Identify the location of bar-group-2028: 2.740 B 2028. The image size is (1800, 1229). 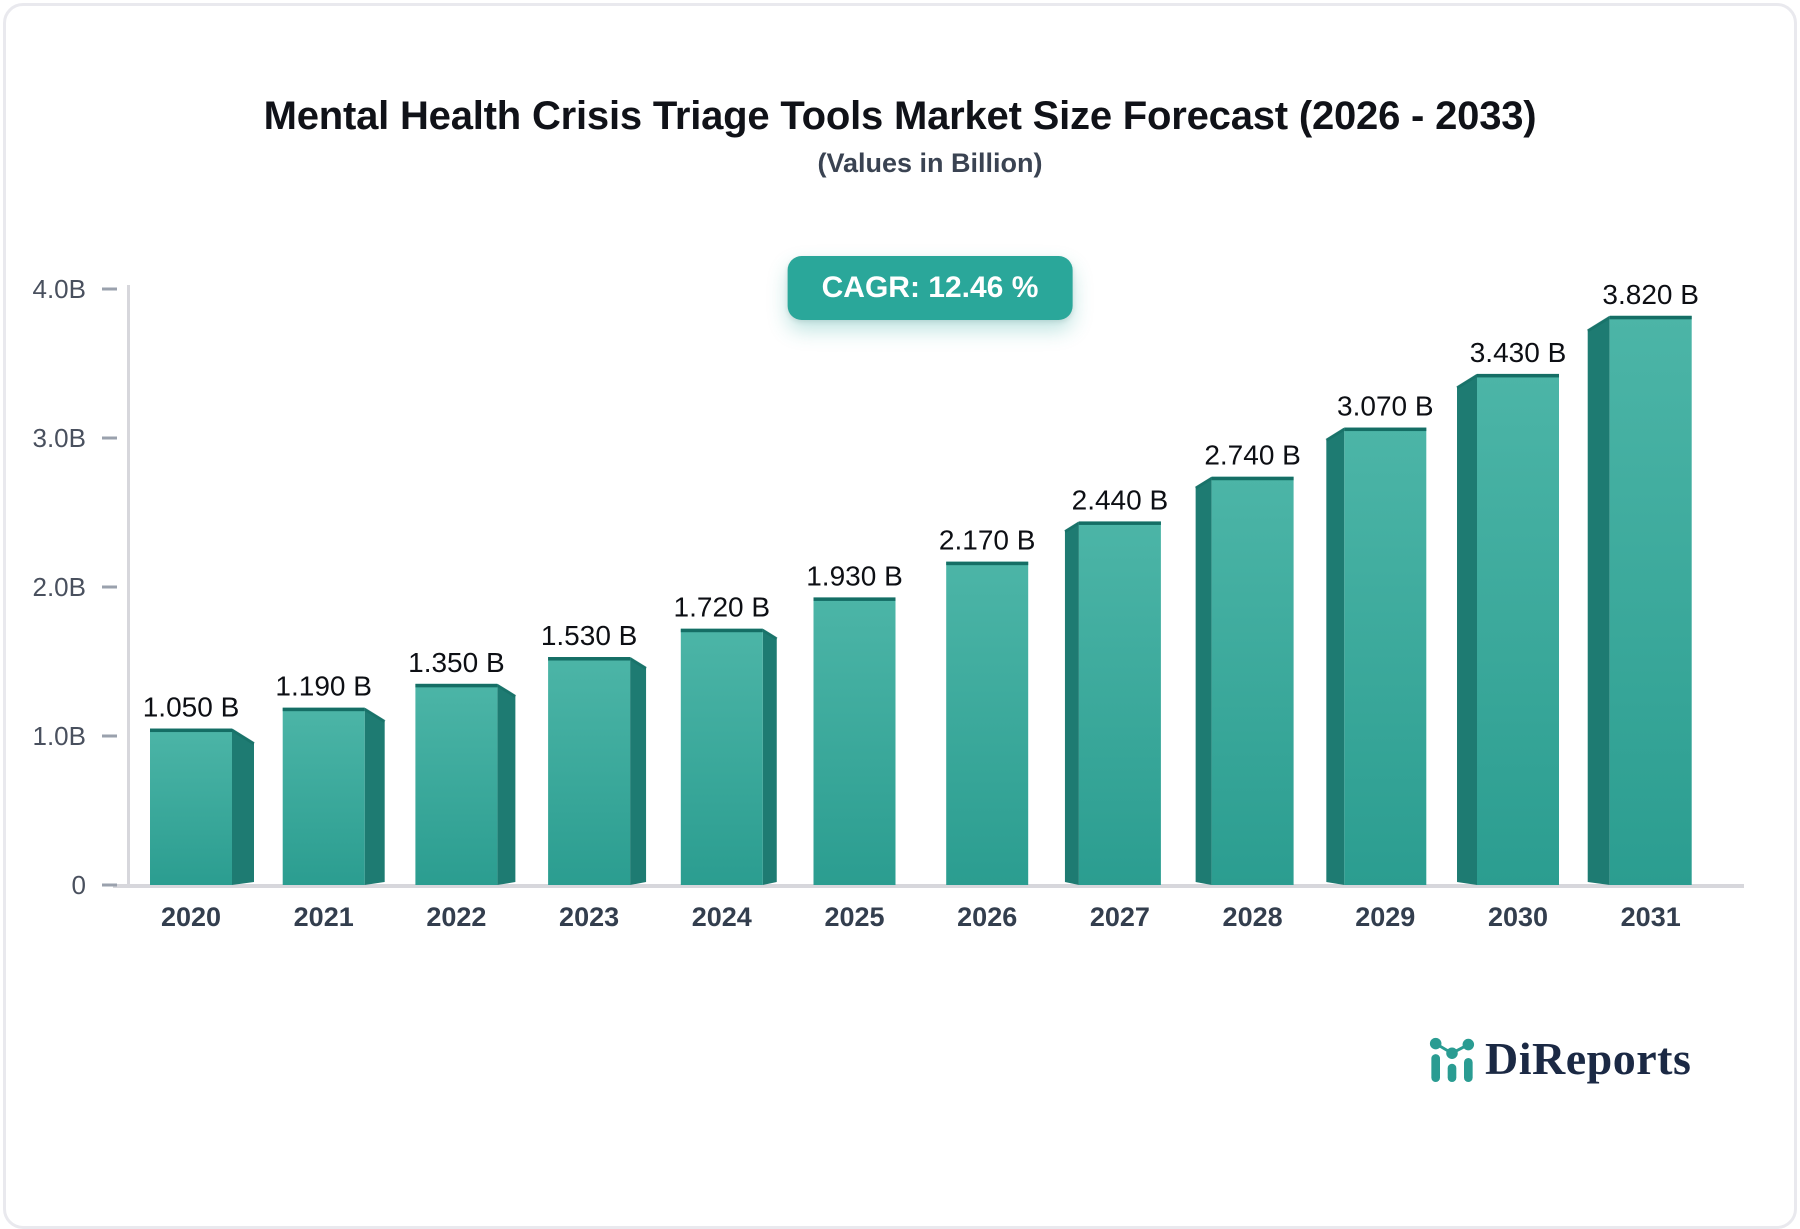
(1247, 686).